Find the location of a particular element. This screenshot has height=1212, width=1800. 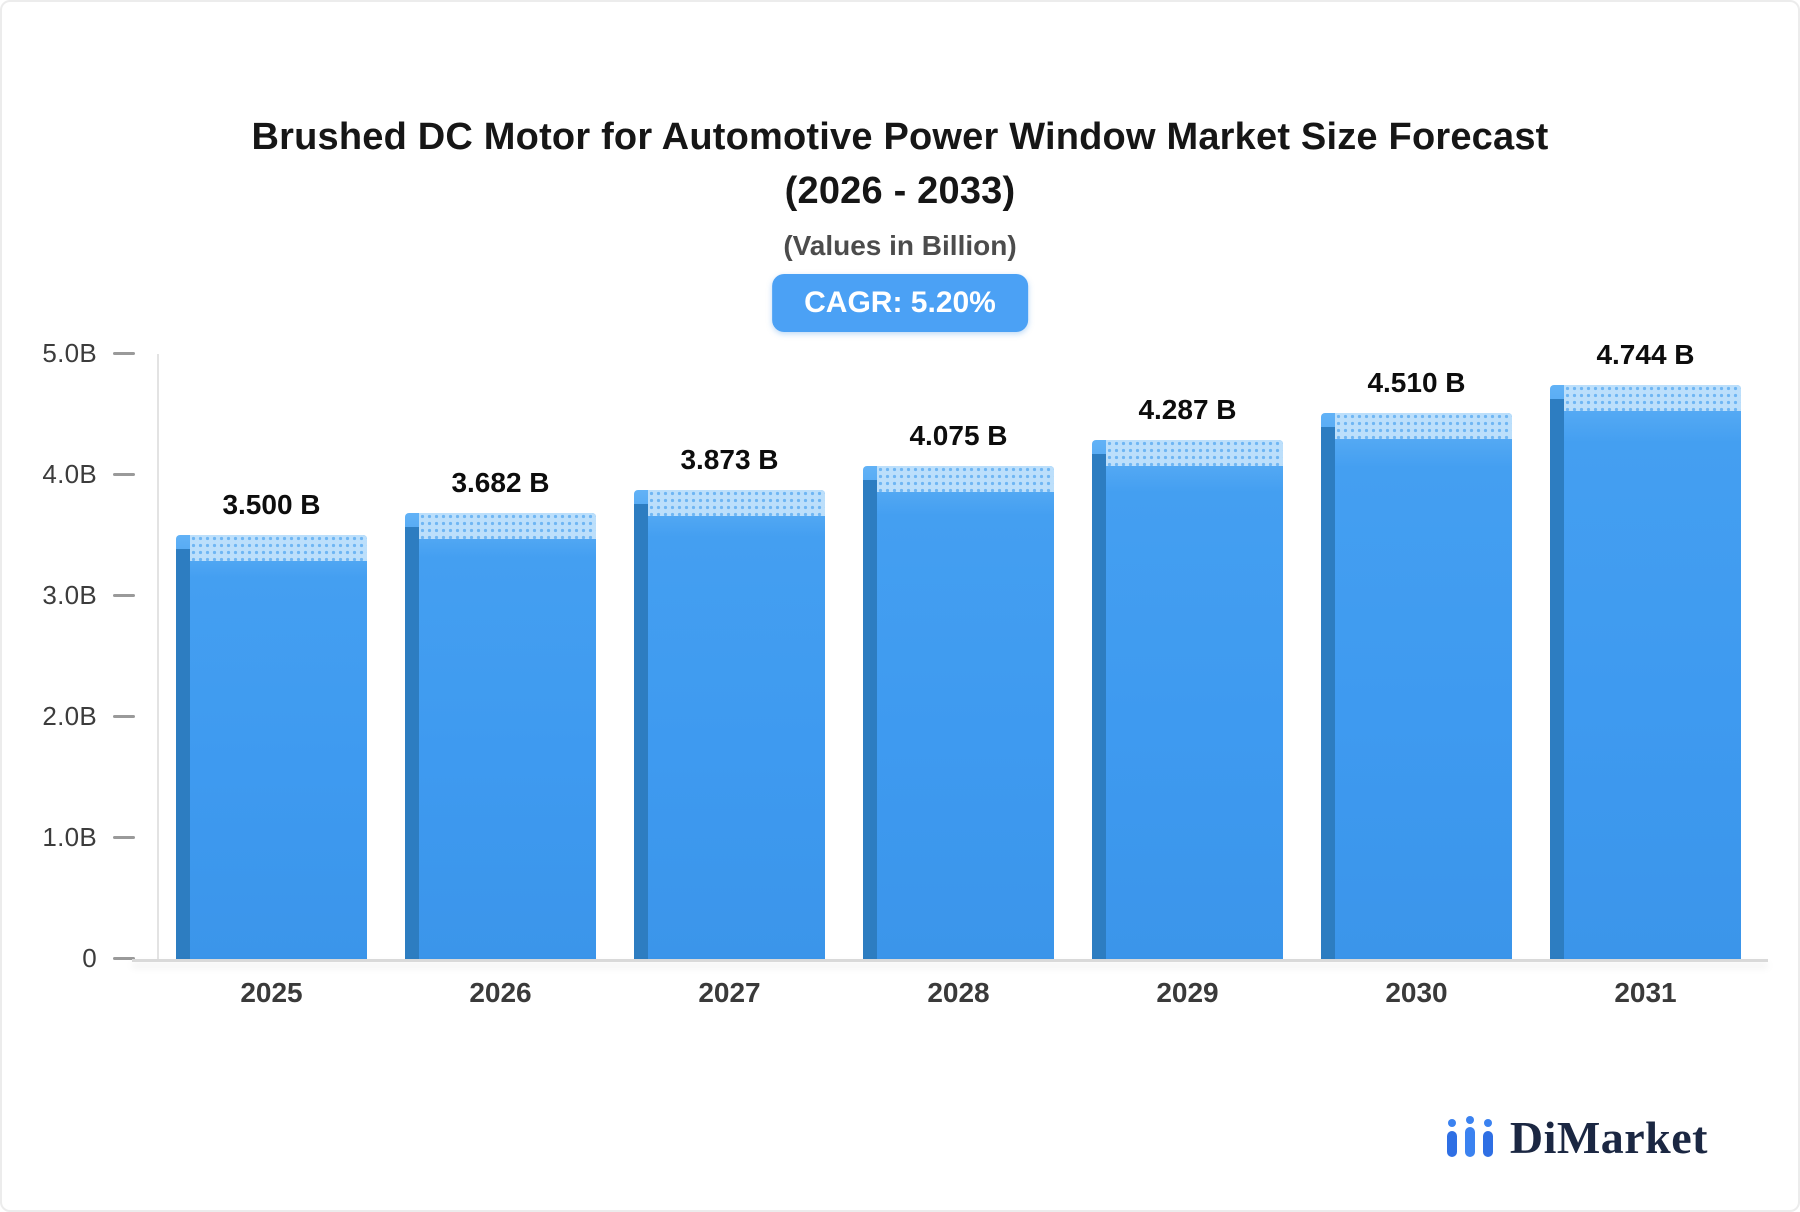

bar-value-label: 4.510 B is located at coordinates (1416, 382).